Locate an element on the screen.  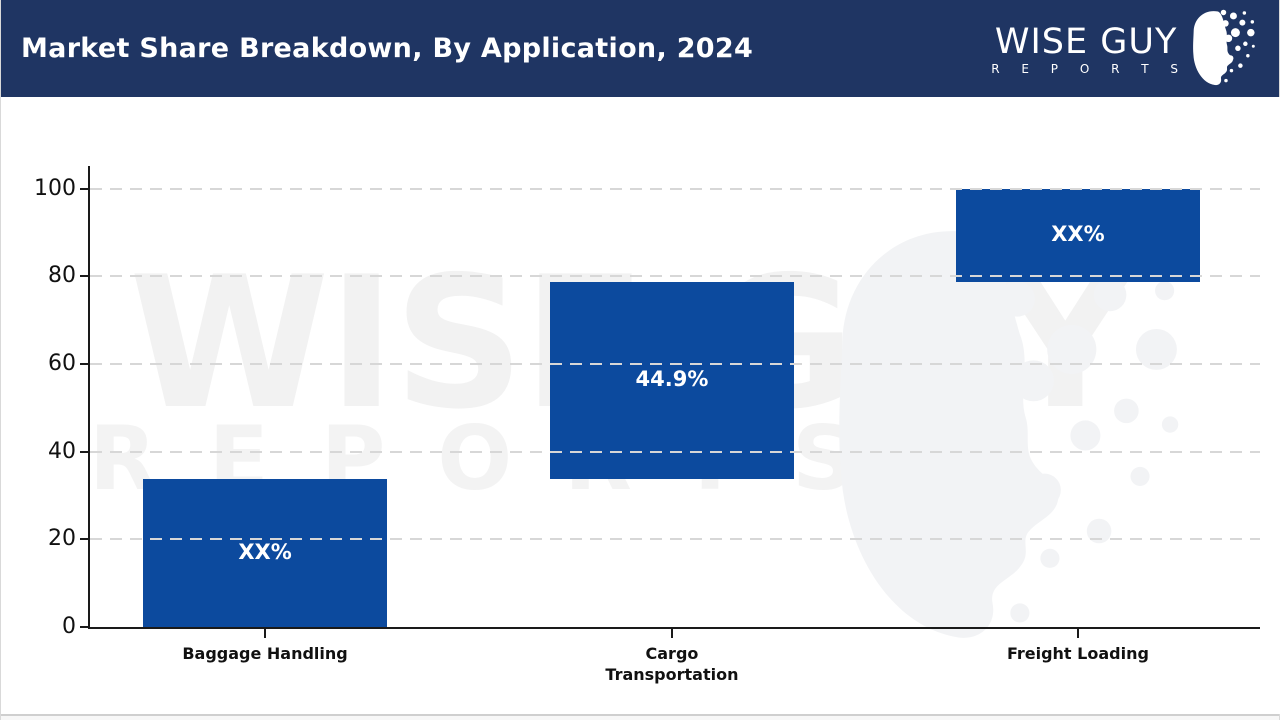
y-tick-label-60: 60 is located at coordinates (62, 363).